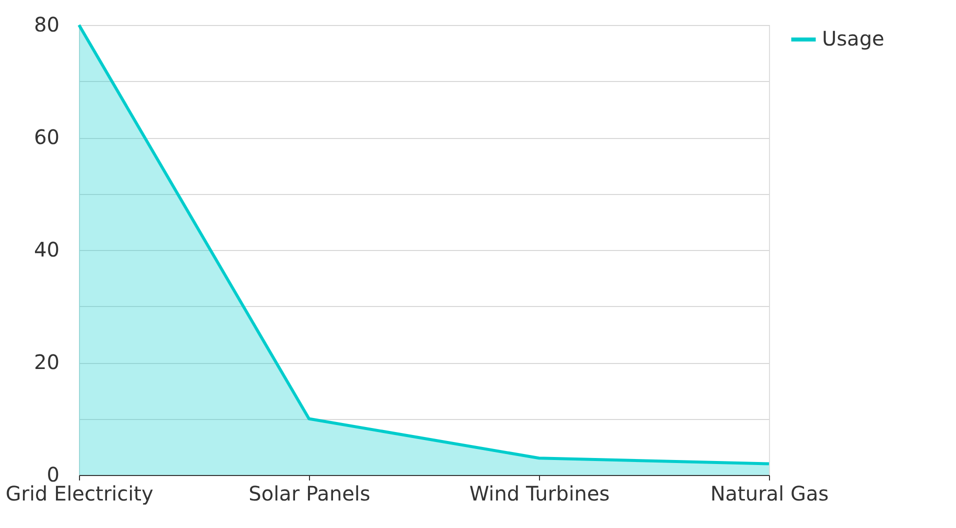  What do you see at coordinates (47, 250) in the screenshot?
I see `y-tick-label: 40` at bounding box center [47, 250].